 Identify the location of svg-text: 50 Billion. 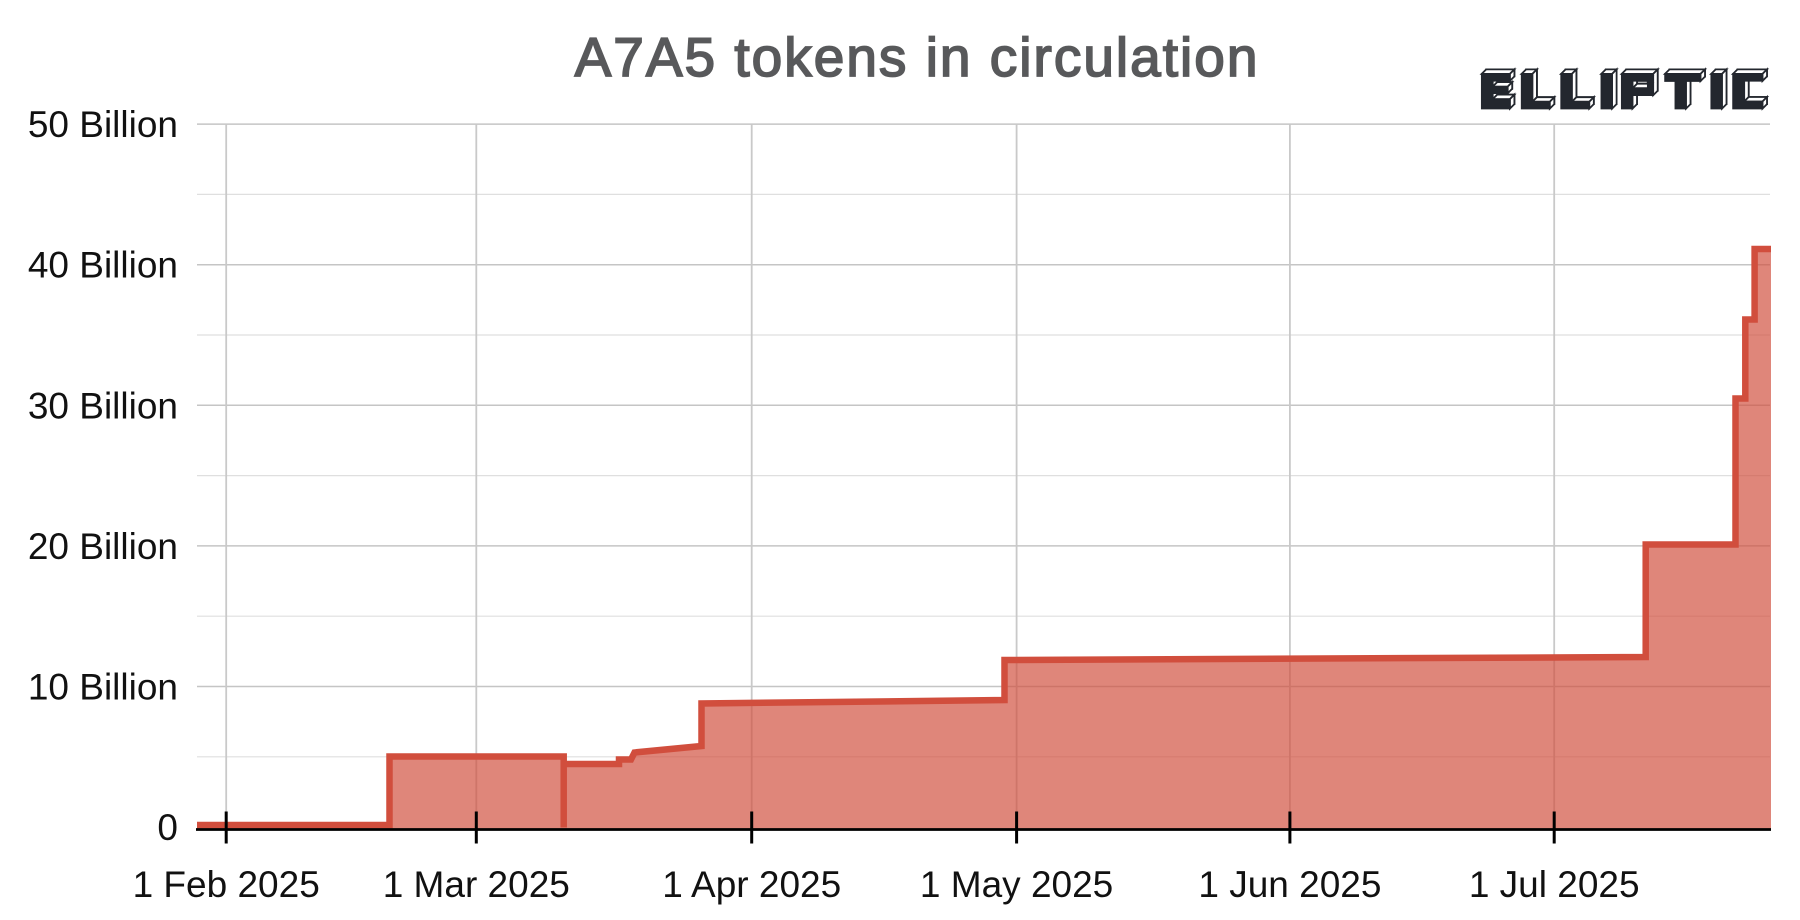
(103, 124).